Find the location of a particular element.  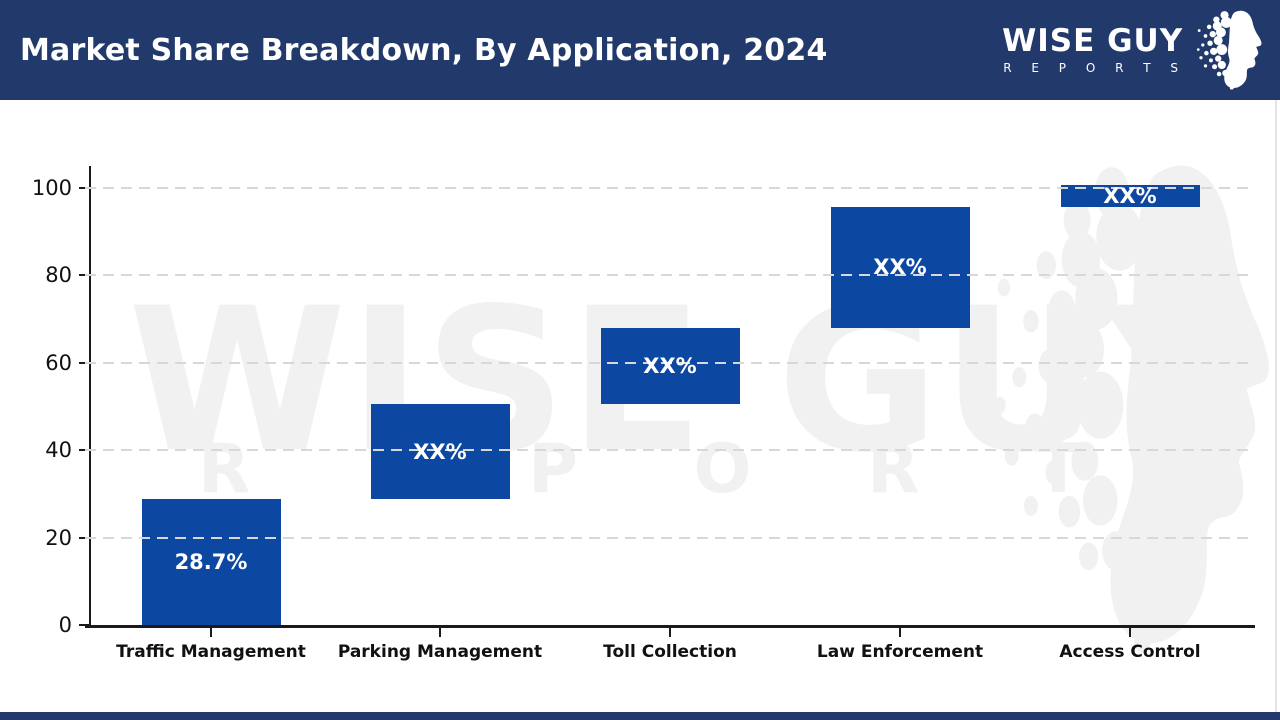

dotted-head-logo-icon is located at coordinates (1220, 50).